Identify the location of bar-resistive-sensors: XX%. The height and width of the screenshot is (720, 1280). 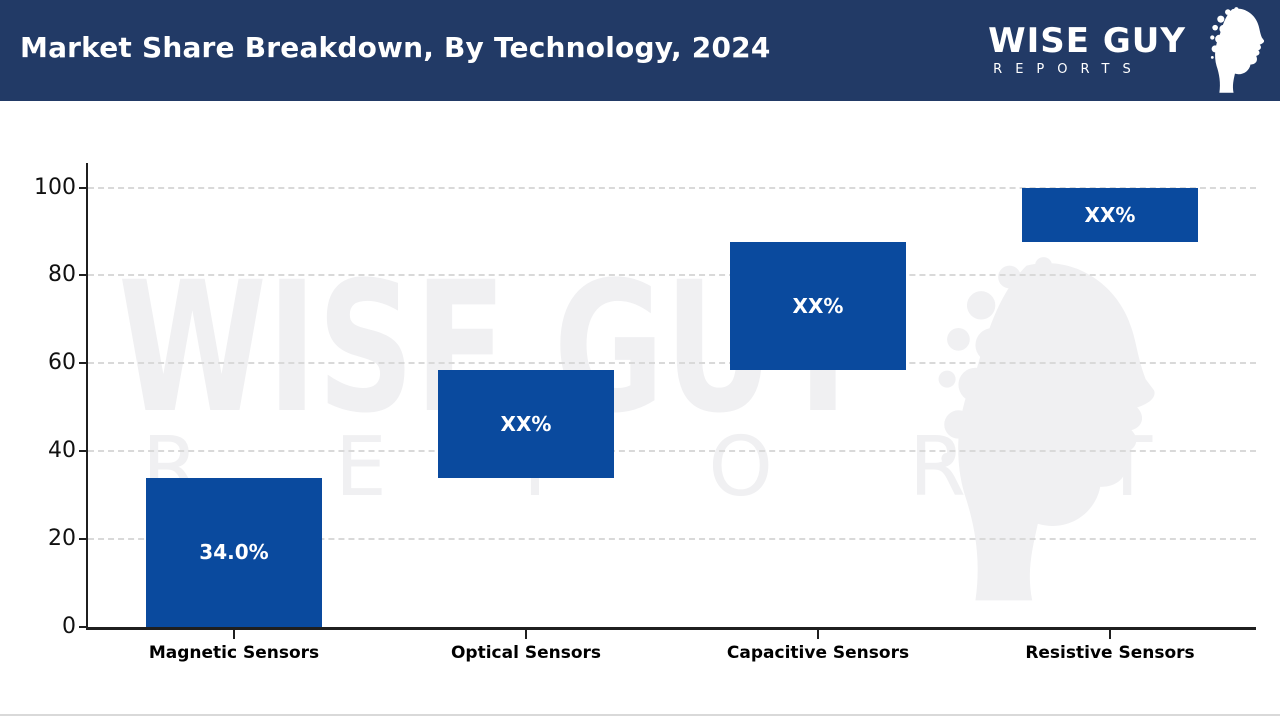
(1110, 214).